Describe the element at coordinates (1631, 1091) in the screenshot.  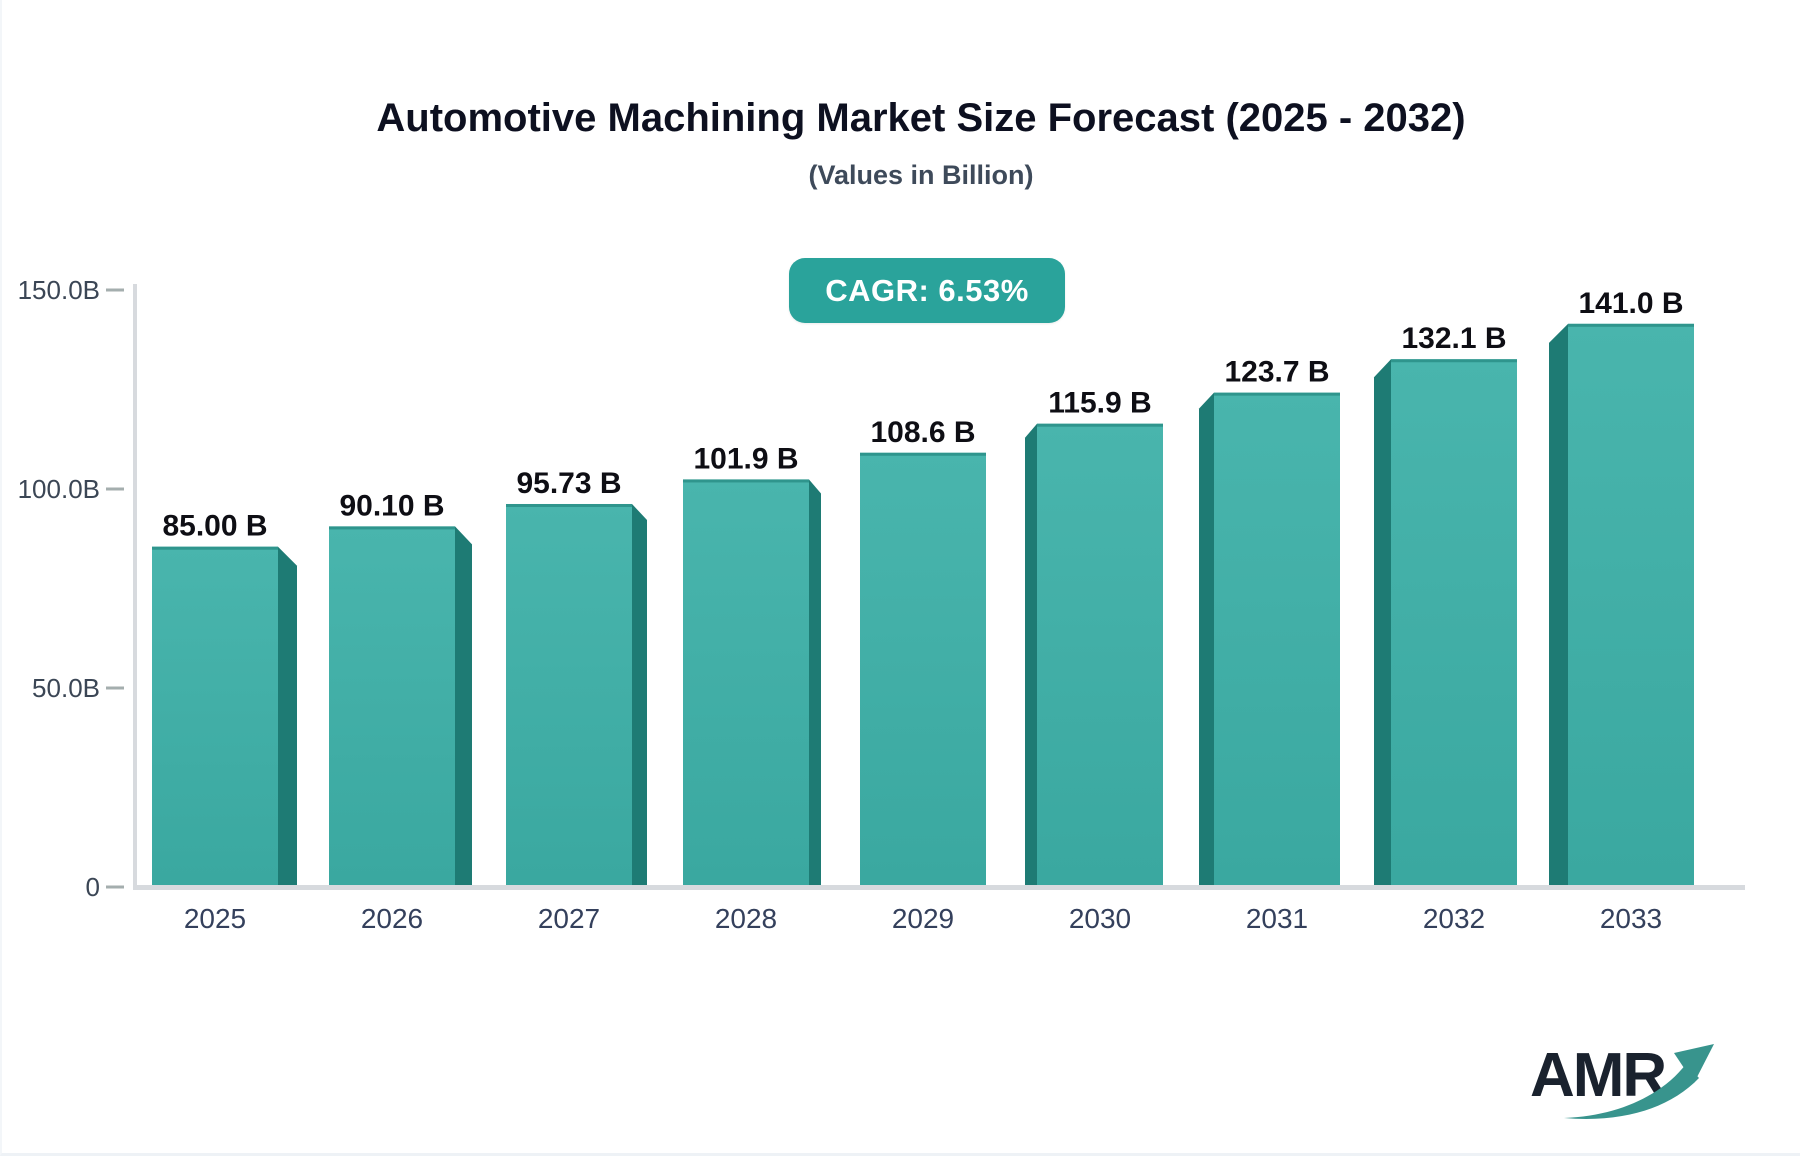
I see `growth-arrow-swoosh` at that location.